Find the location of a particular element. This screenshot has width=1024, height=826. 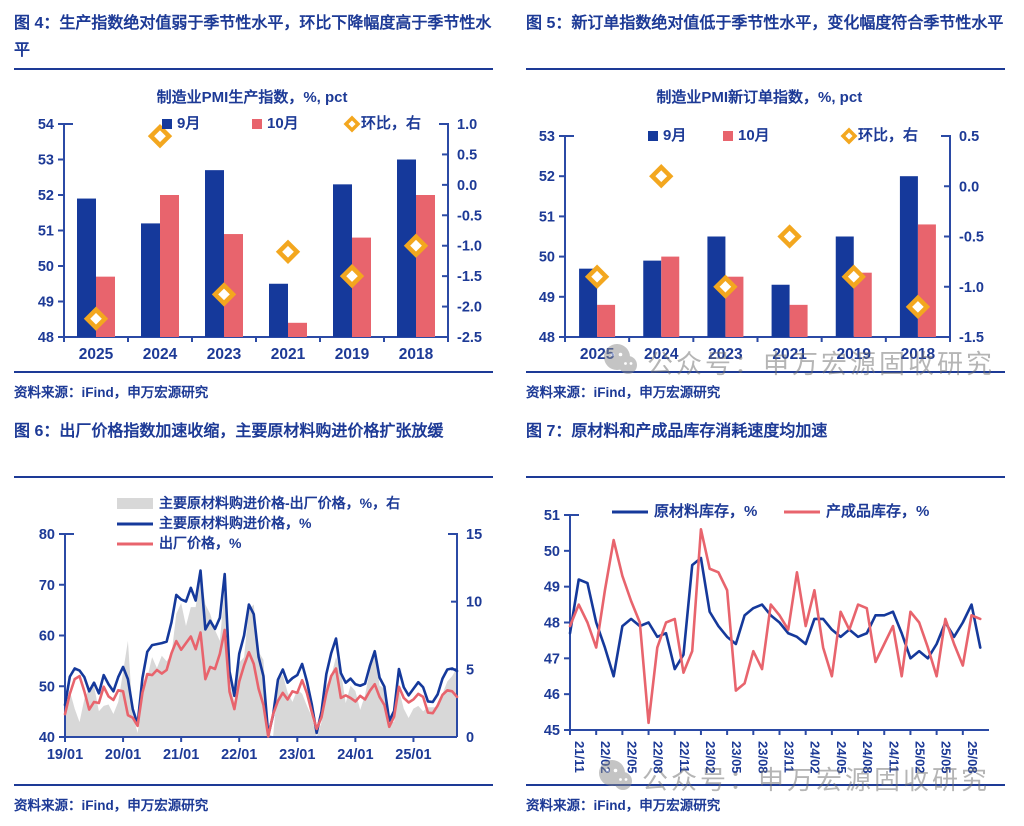

svg-text: 23/02 is located at coordinates (710, 757).